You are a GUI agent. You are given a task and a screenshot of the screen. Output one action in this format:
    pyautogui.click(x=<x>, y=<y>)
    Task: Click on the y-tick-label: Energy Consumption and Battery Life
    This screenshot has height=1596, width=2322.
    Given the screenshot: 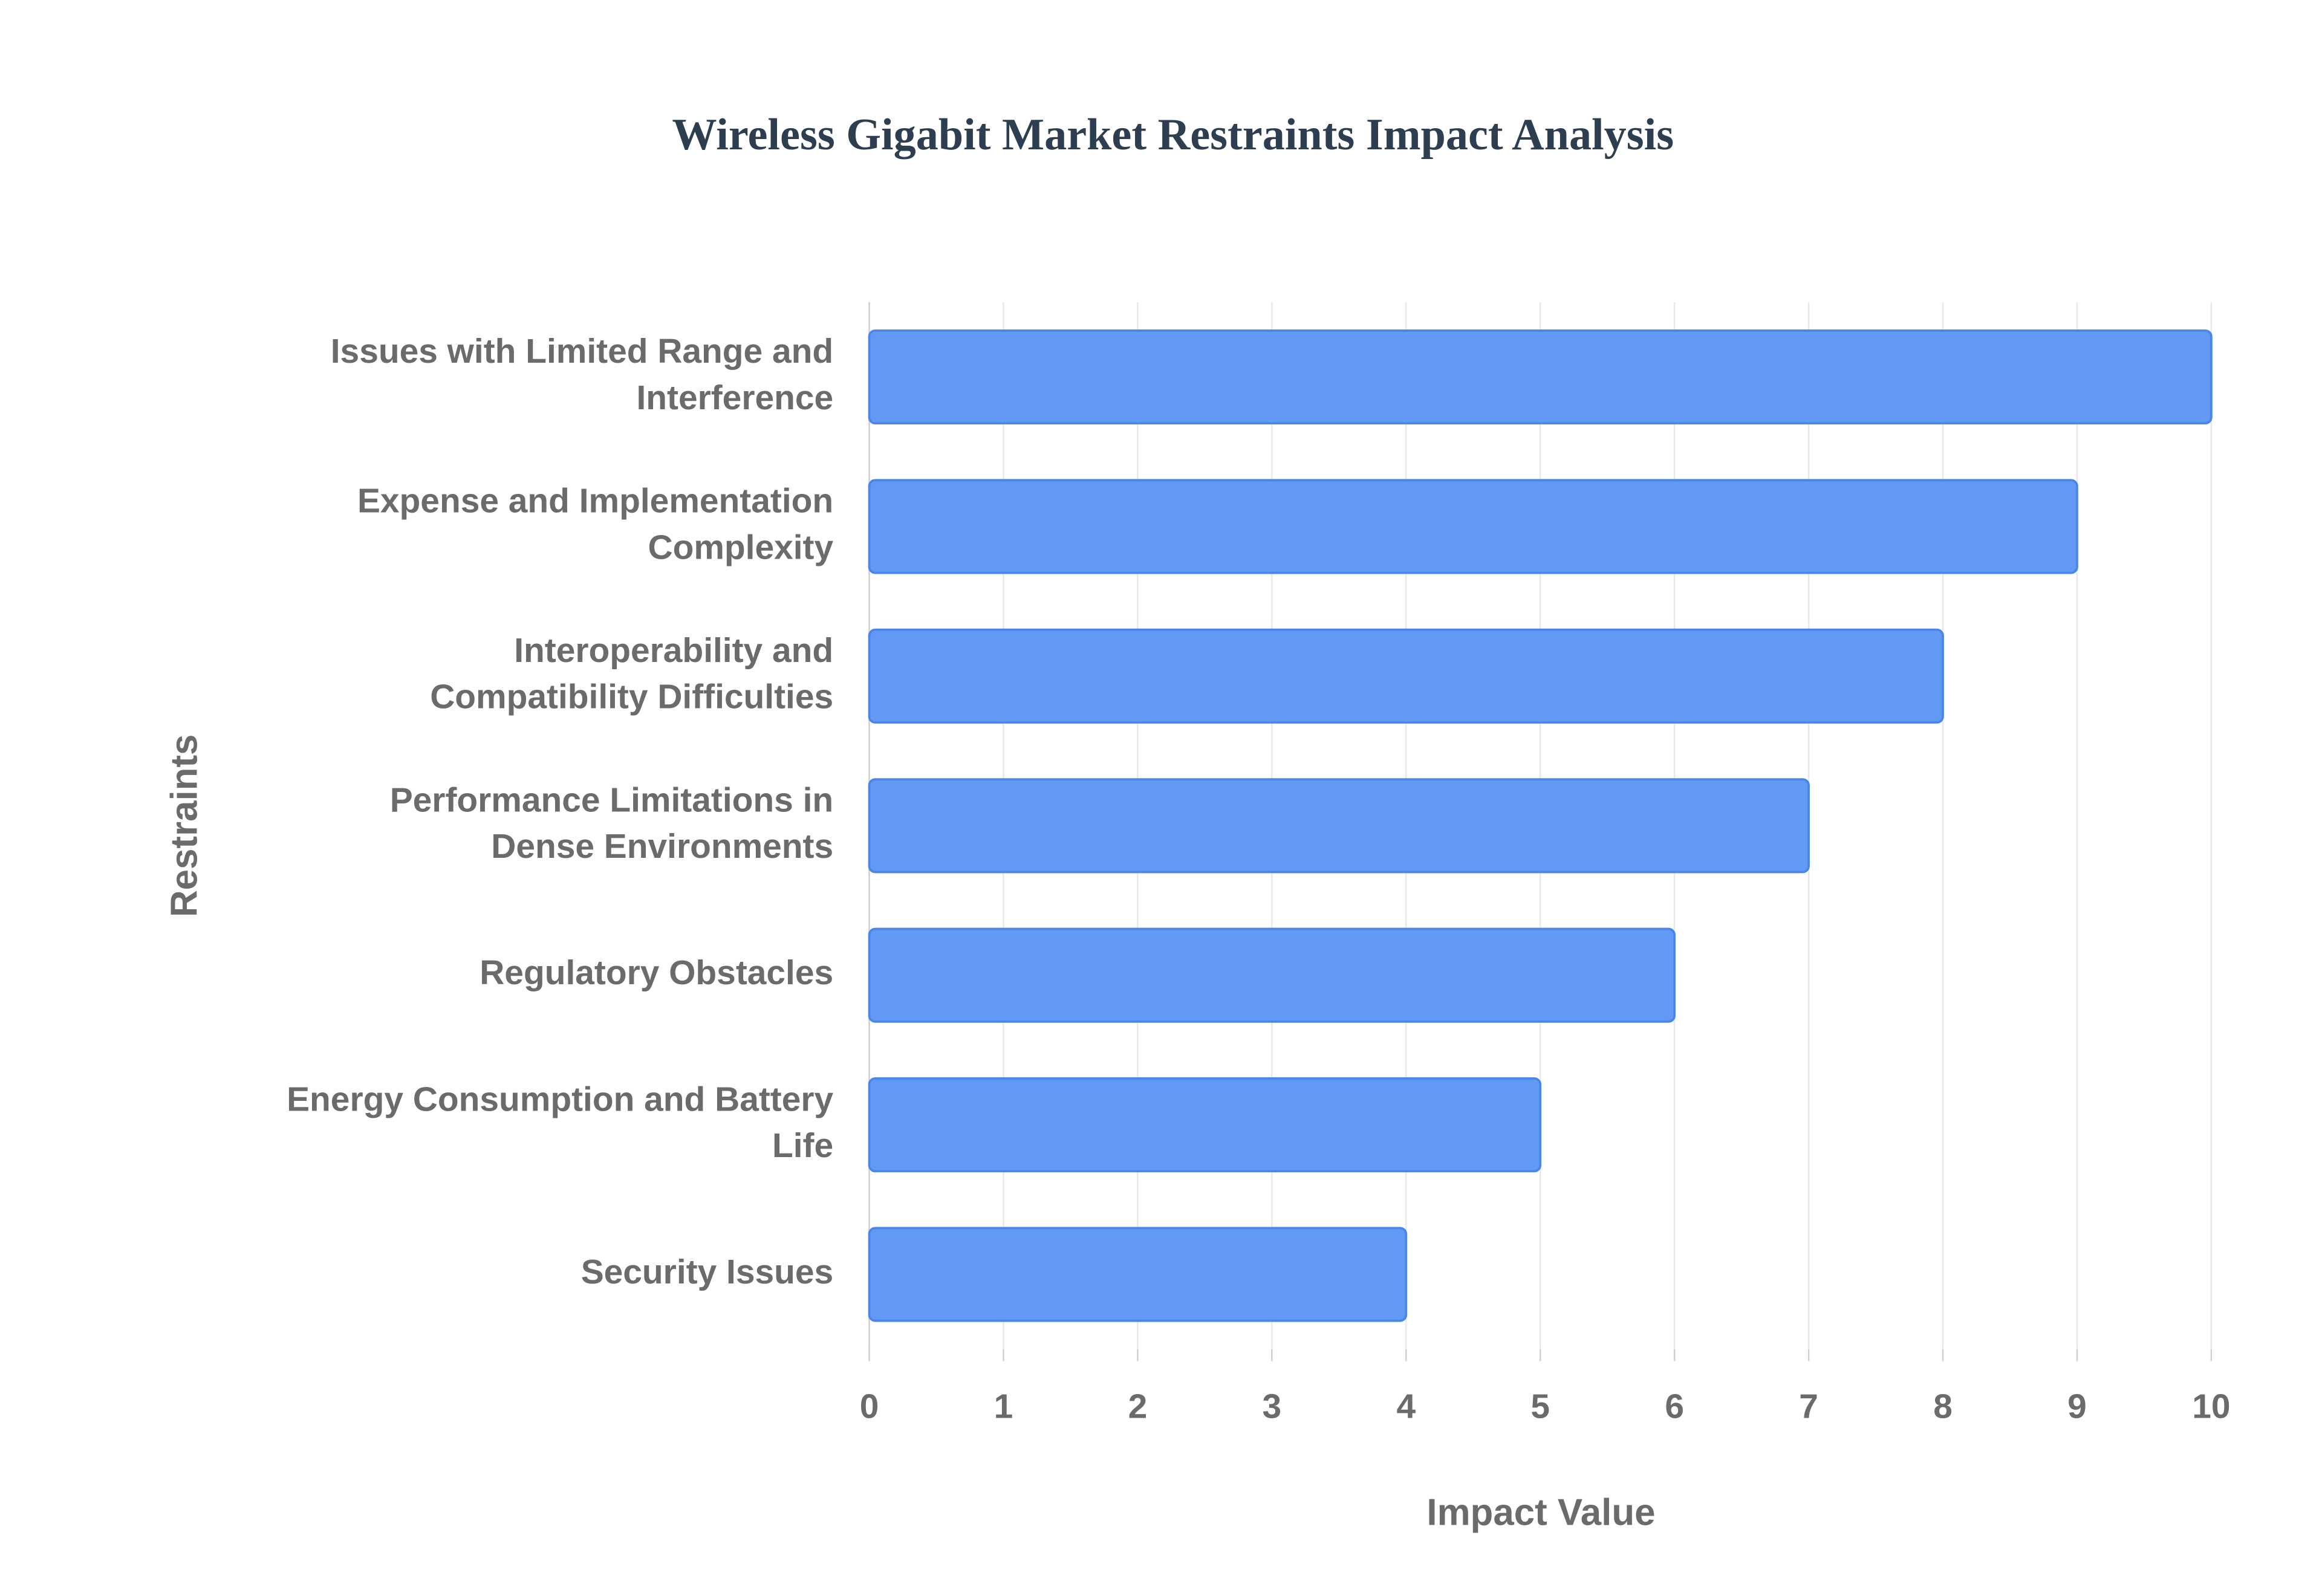 What is the action you would take?
    pyautogui.click(x=560, y=1122)
    